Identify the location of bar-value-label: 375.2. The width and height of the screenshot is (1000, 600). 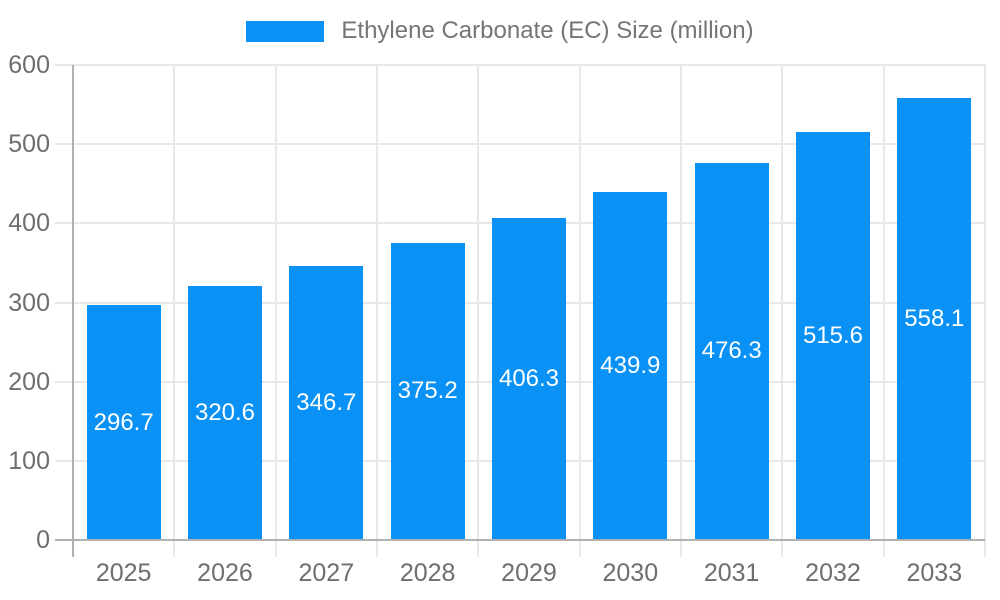
(427, 391).